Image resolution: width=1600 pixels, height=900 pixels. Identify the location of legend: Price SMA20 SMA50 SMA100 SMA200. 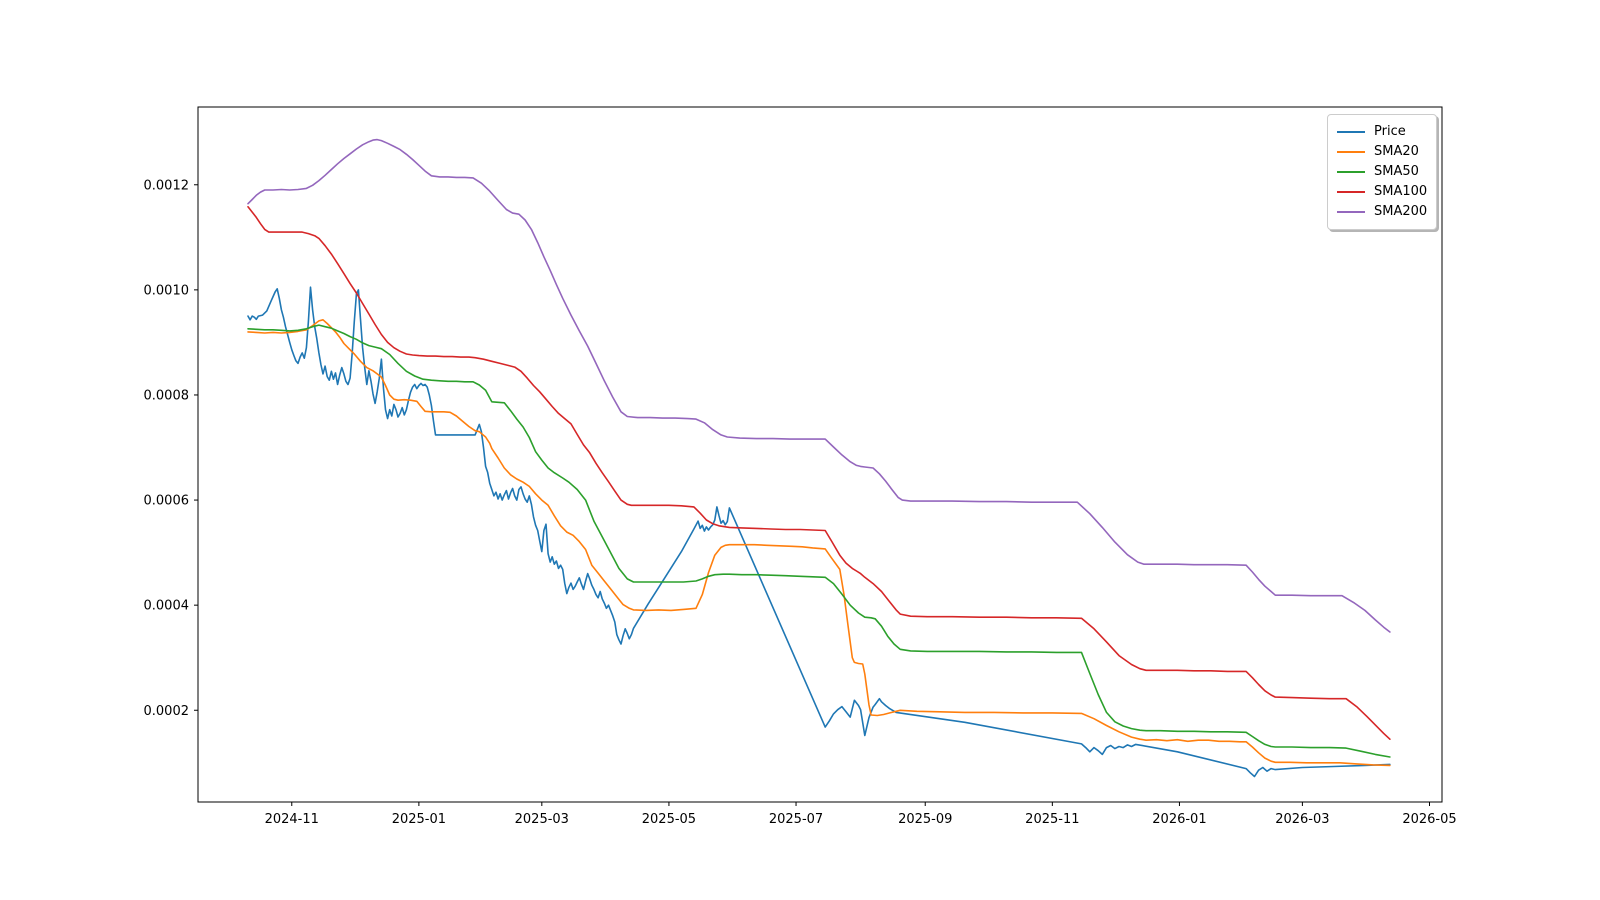
(1382, 172).